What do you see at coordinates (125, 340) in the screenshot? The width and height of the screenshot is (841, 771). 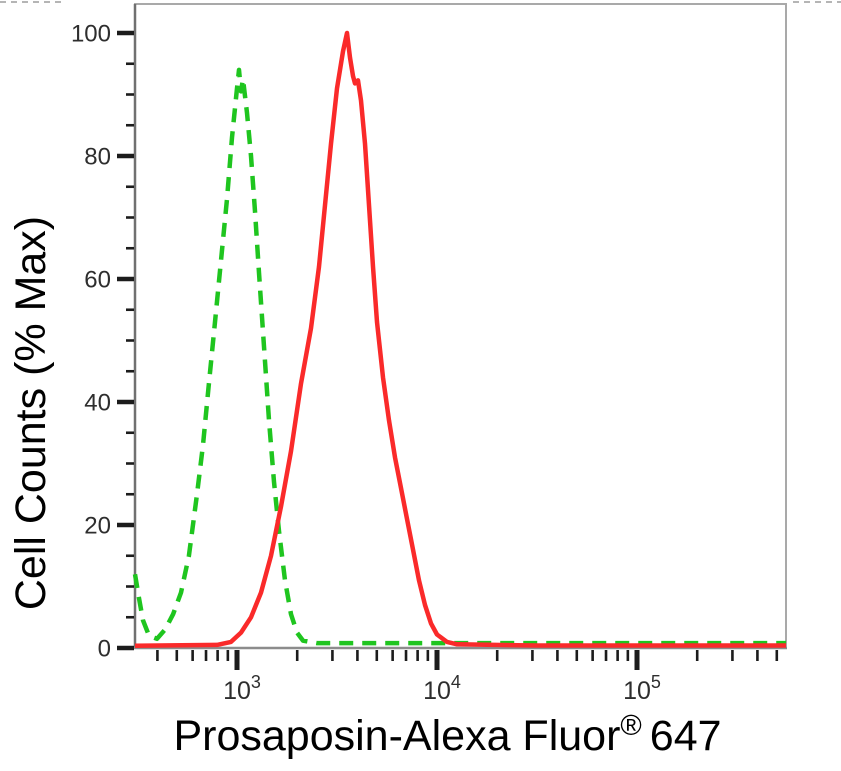 I see `y-axis-ticks` at bounding box center [125, 340].